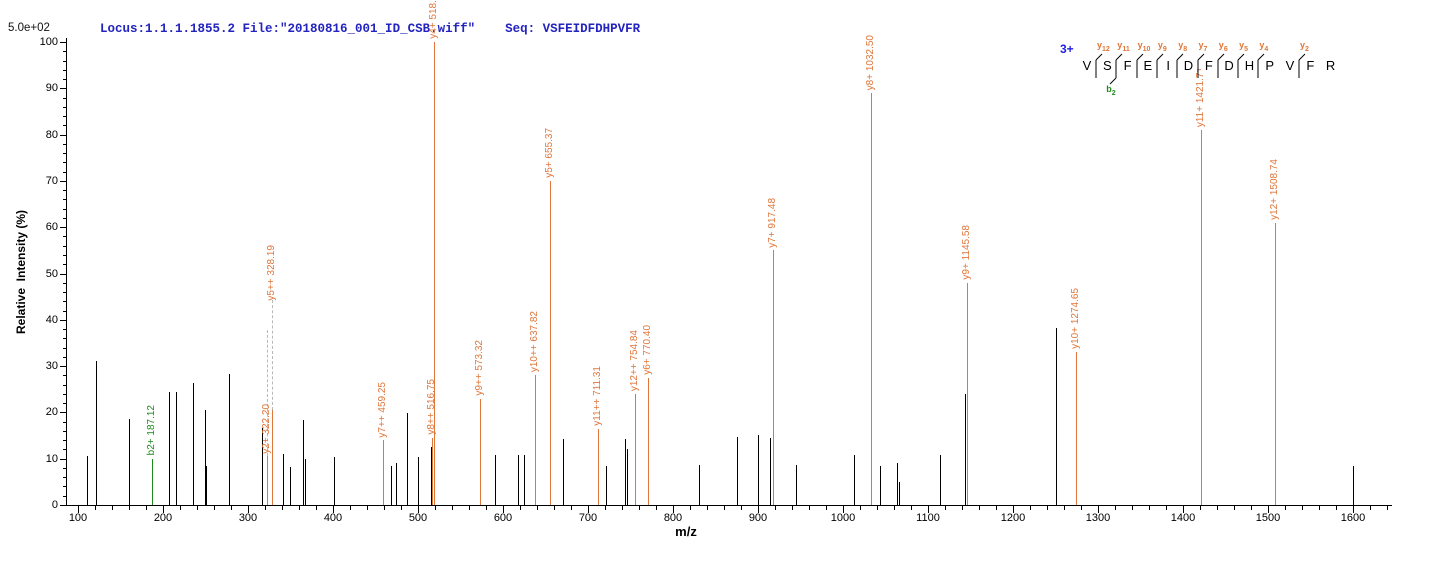 This screenshot has width=1436, height=562. I want to click on precursor-charge-label: 3+, so click(1067, 49).